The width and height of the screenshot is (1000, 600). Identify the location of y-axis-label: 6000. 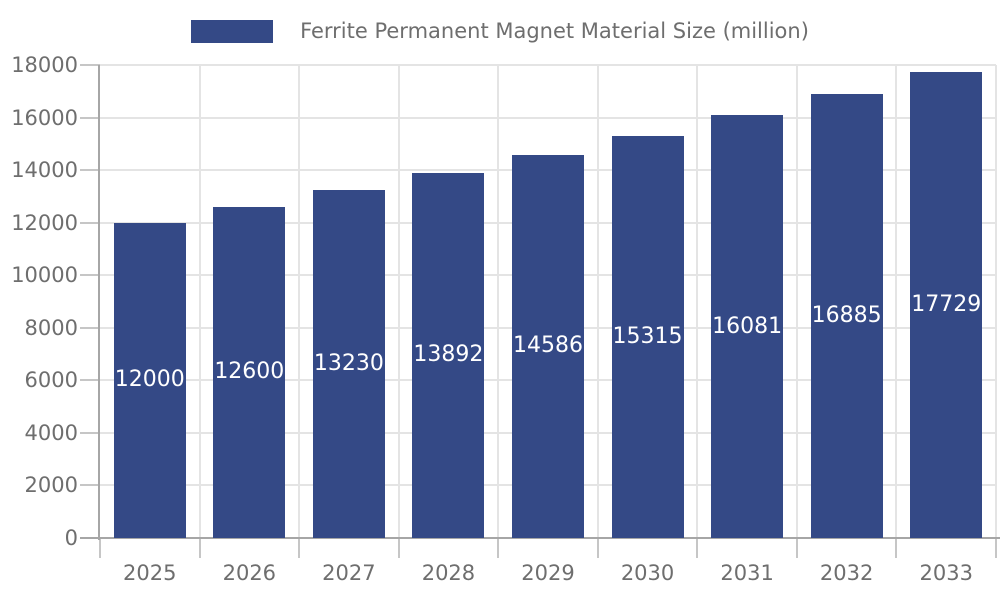
(51, 380).